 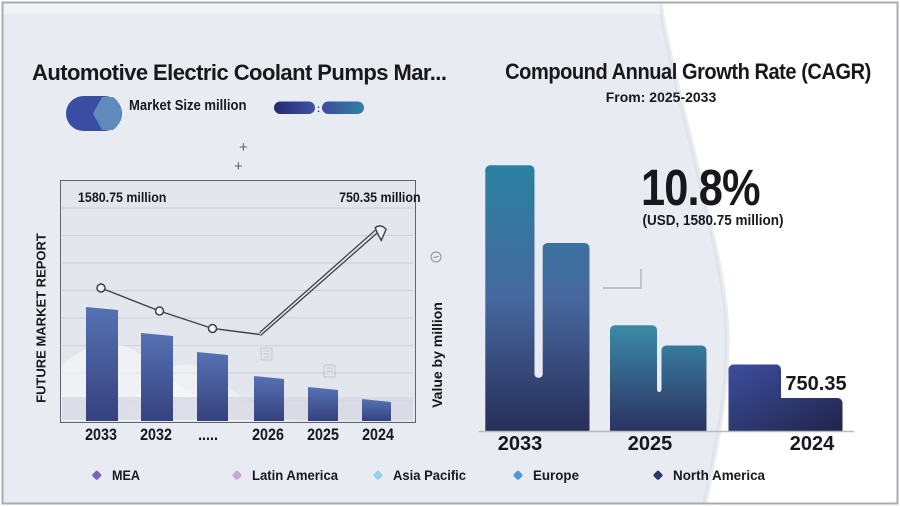 I want to click on svg-text: Europe, so click(x=556, y=475).